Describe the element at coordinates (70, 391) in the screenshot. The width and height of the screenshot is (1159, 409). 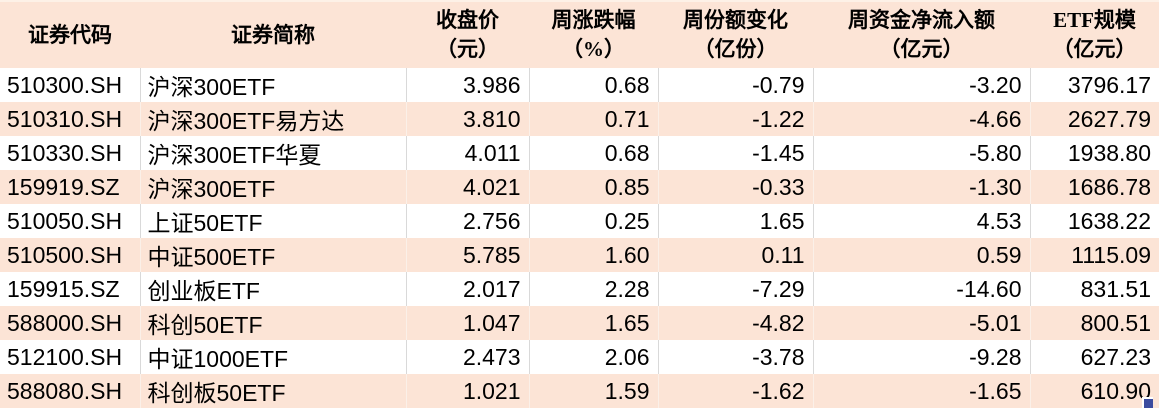
I see `cell-code: 588080.SH` at that location.